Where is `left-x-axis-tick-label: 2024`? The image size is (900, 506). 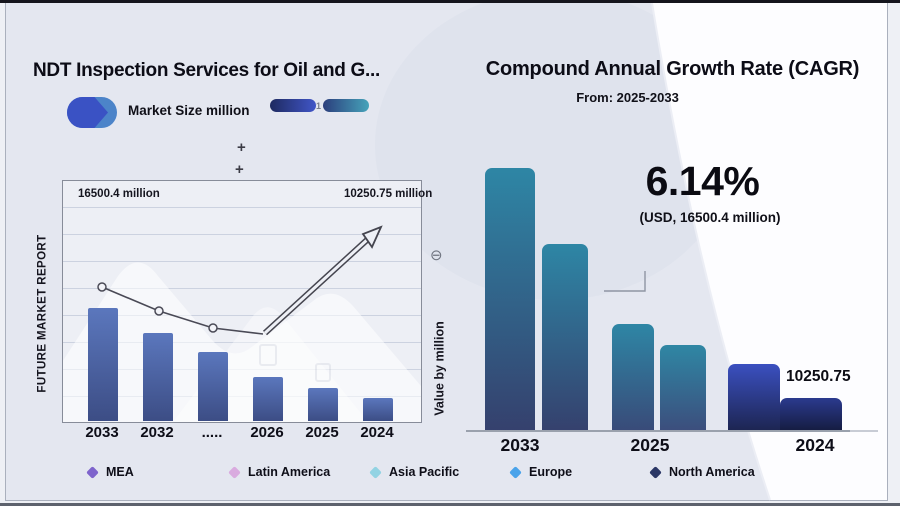 left-x-axis-tick-label: 2024 is located at coordinates (377, 432).